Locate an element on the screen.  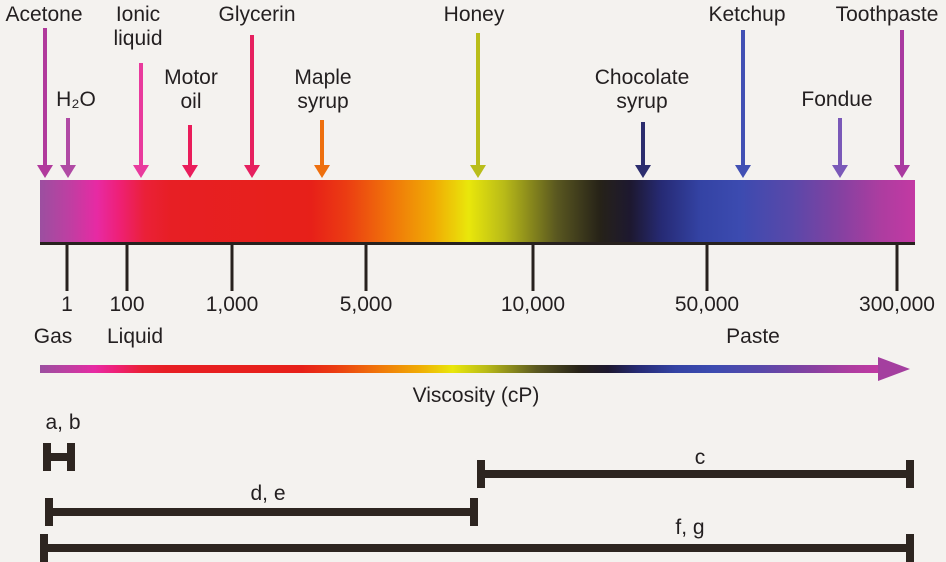
axis-tick-label: 300,000 is located at coordinates (897, 304).